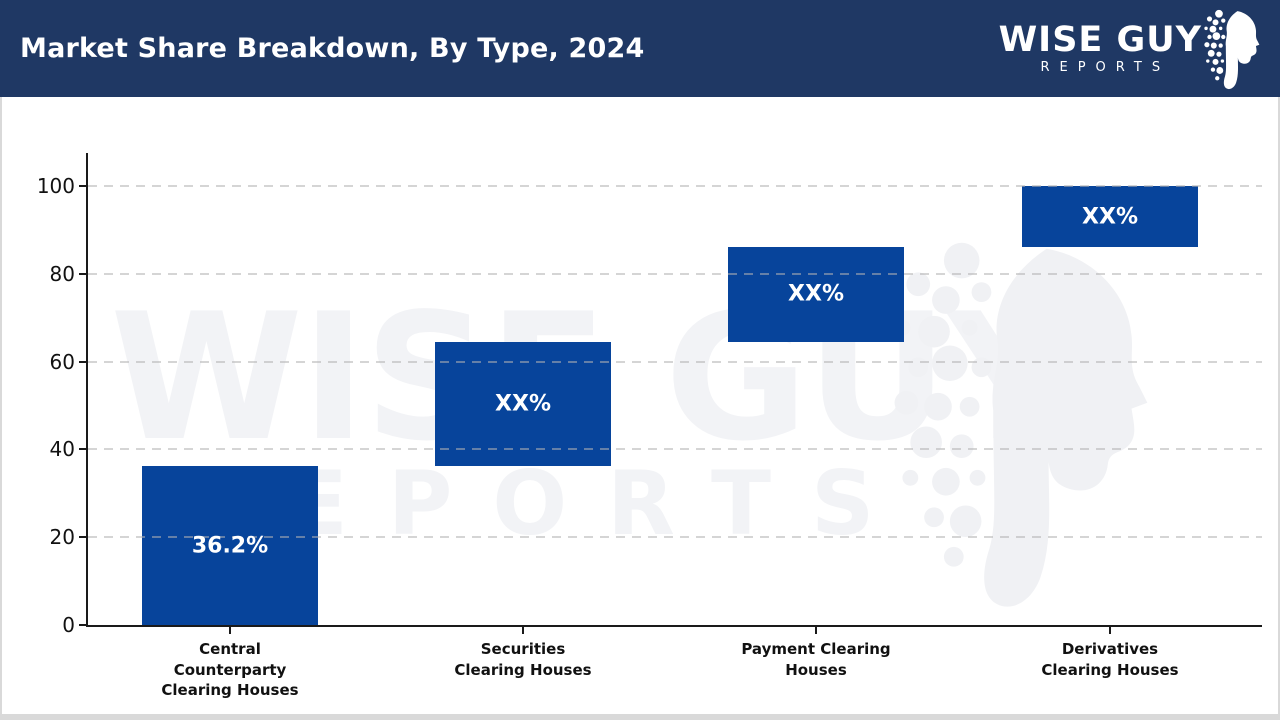 The image size is (1280, 720). I want to click on y-axis-spine, so click(87, 390).